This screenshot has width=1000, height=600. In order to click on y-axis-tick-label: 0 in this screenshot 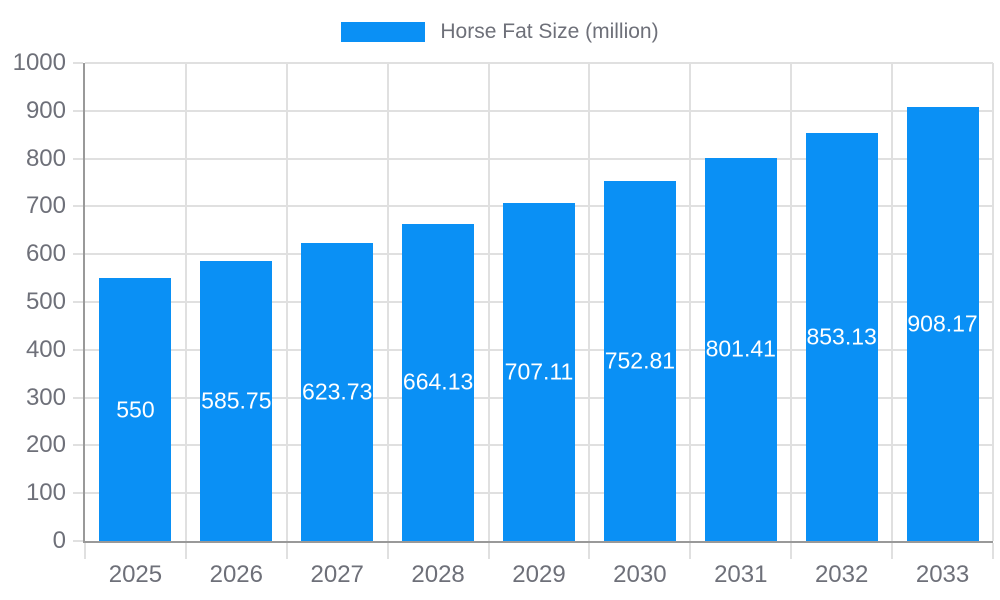, I will do `click(59, 540)`.